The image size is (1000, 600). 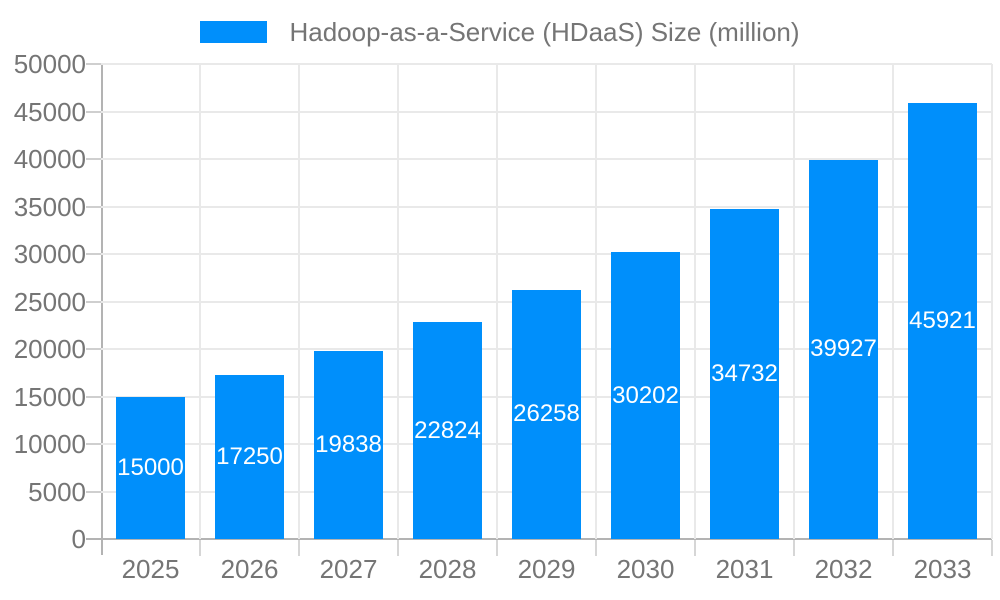 I want to click on bar-value-label: 19838, so click(x=348, y=444).